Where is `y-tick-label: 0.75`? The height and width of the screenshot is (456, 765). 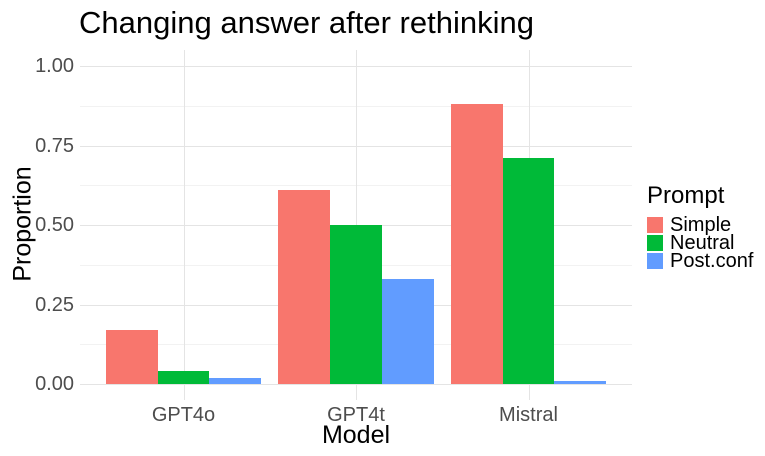
y-tick-label: 0.75 is located at coordinates (54, 145).